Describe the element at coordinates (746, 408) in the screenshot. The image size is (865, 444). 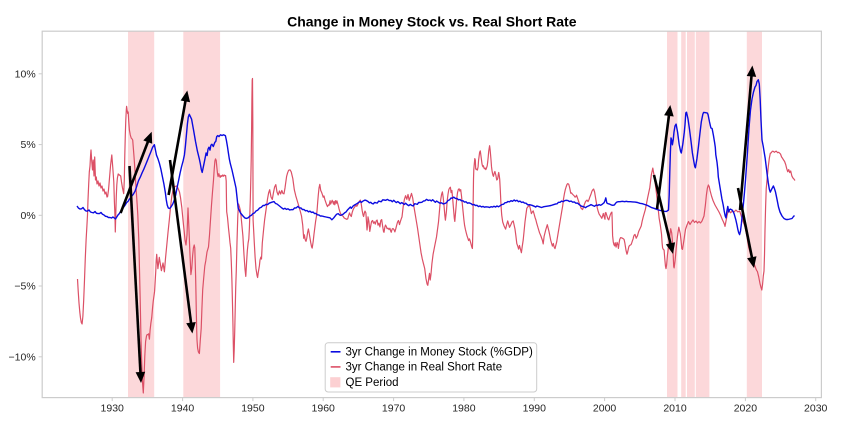
I see `svg-text: 2020` at that location.